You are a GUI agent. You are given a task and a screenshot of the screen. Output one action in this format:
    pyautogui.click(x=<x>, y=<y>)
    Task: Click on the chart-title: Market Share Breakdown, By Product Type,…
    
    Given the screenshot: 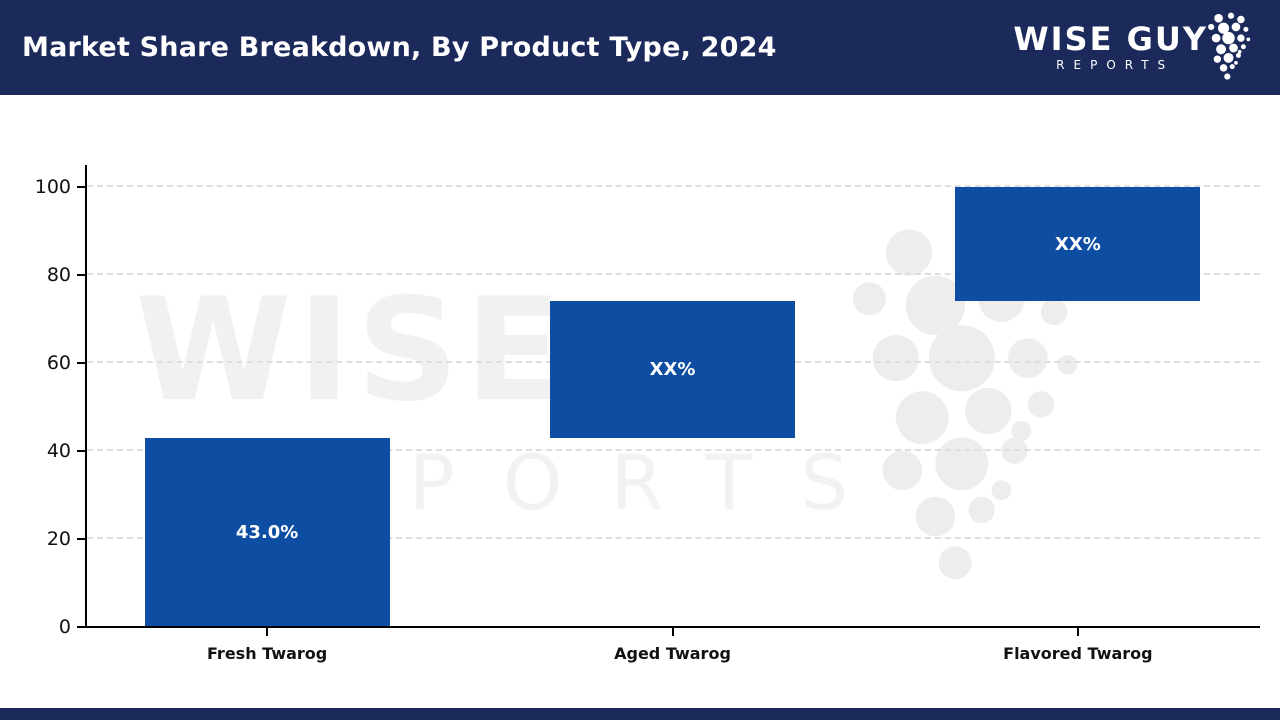 What is the action you would take?
    pyautogui.click(x=399, y=47)
    